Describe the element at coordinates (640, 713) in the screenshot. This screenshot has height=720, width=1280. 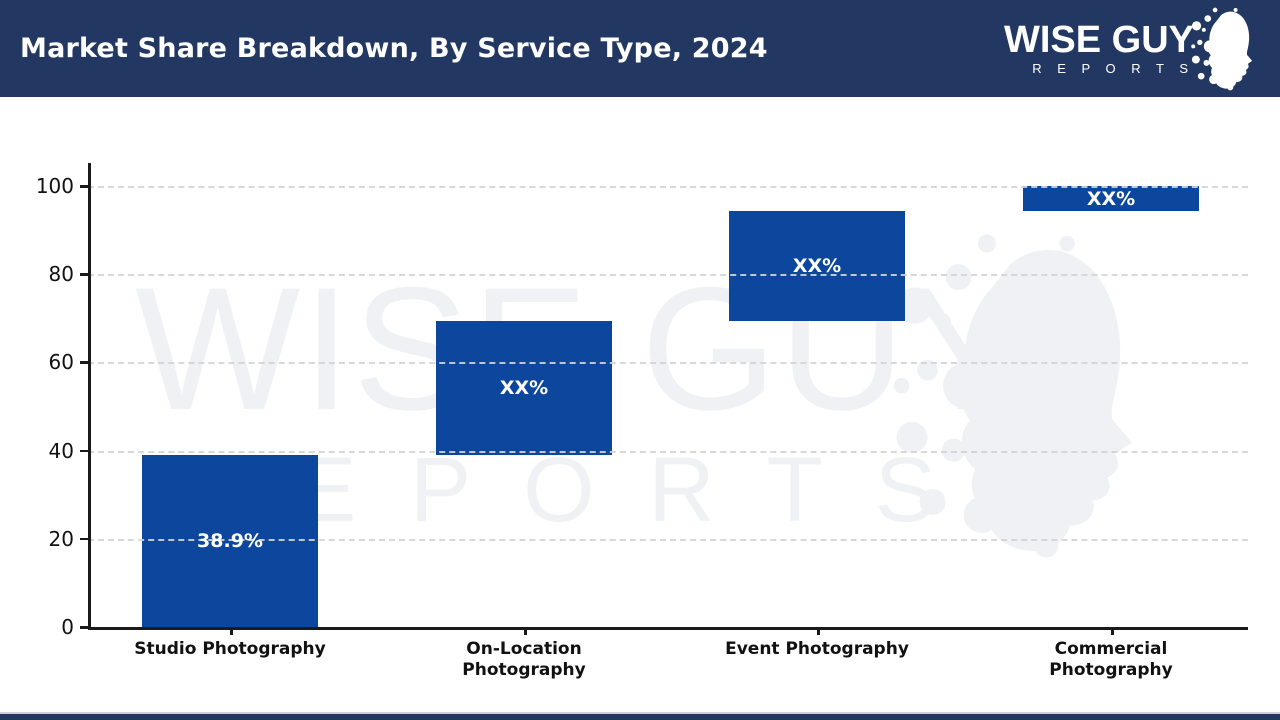
I see `footer-divider` at that location.